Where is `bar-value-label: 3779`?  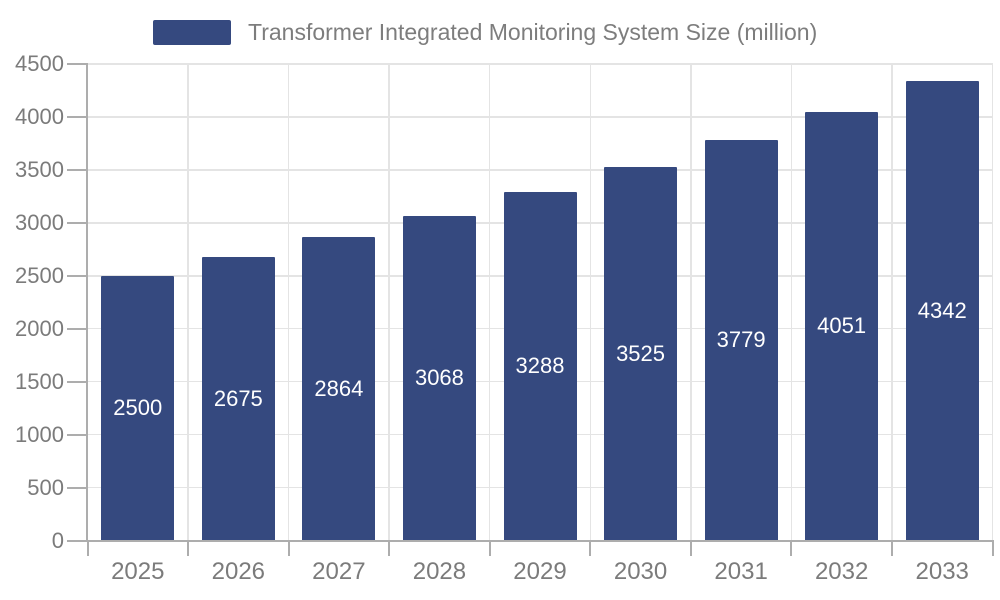
bar-value-label: 3779 is located at coordinates (741, 340).